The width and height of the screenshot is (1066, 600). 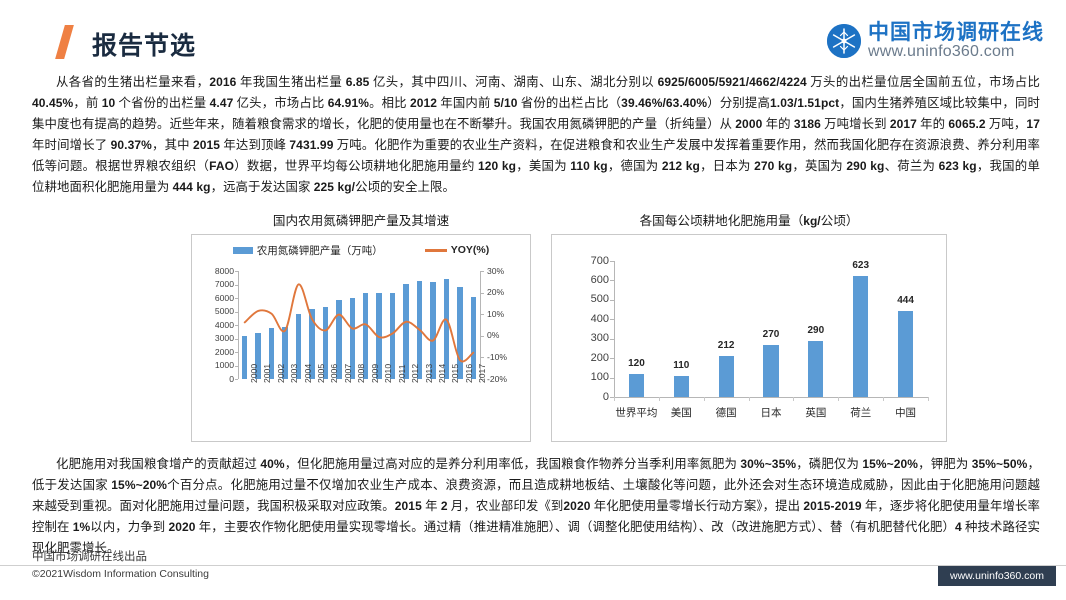 I want to click on legend-label-line: YOY(%), so click(x=470, y=250).